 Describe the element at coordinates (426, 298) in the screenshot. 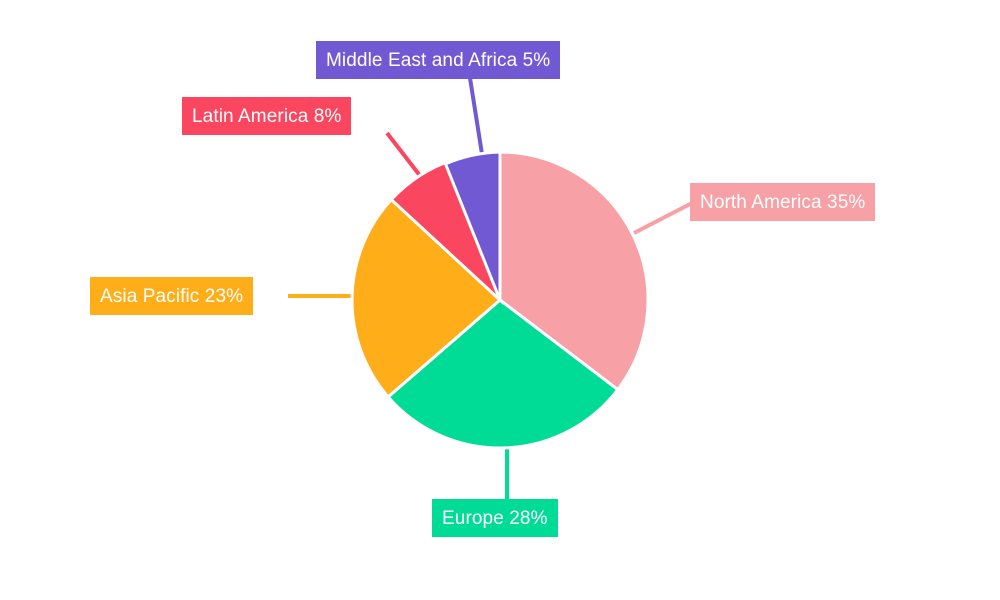

I see `pie-slice-asia-pacific` at that location.